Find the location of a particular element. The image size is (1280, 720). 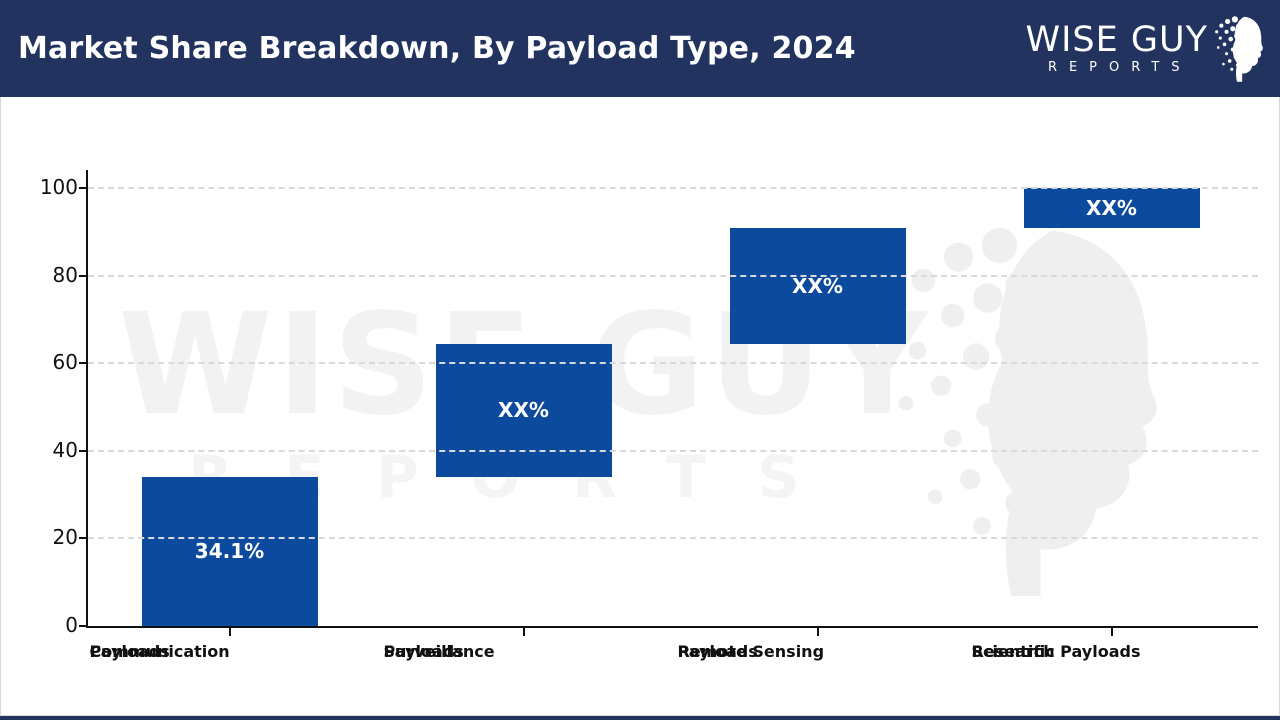

x-category-label-line: Communication is located at coordinates (159, 651).